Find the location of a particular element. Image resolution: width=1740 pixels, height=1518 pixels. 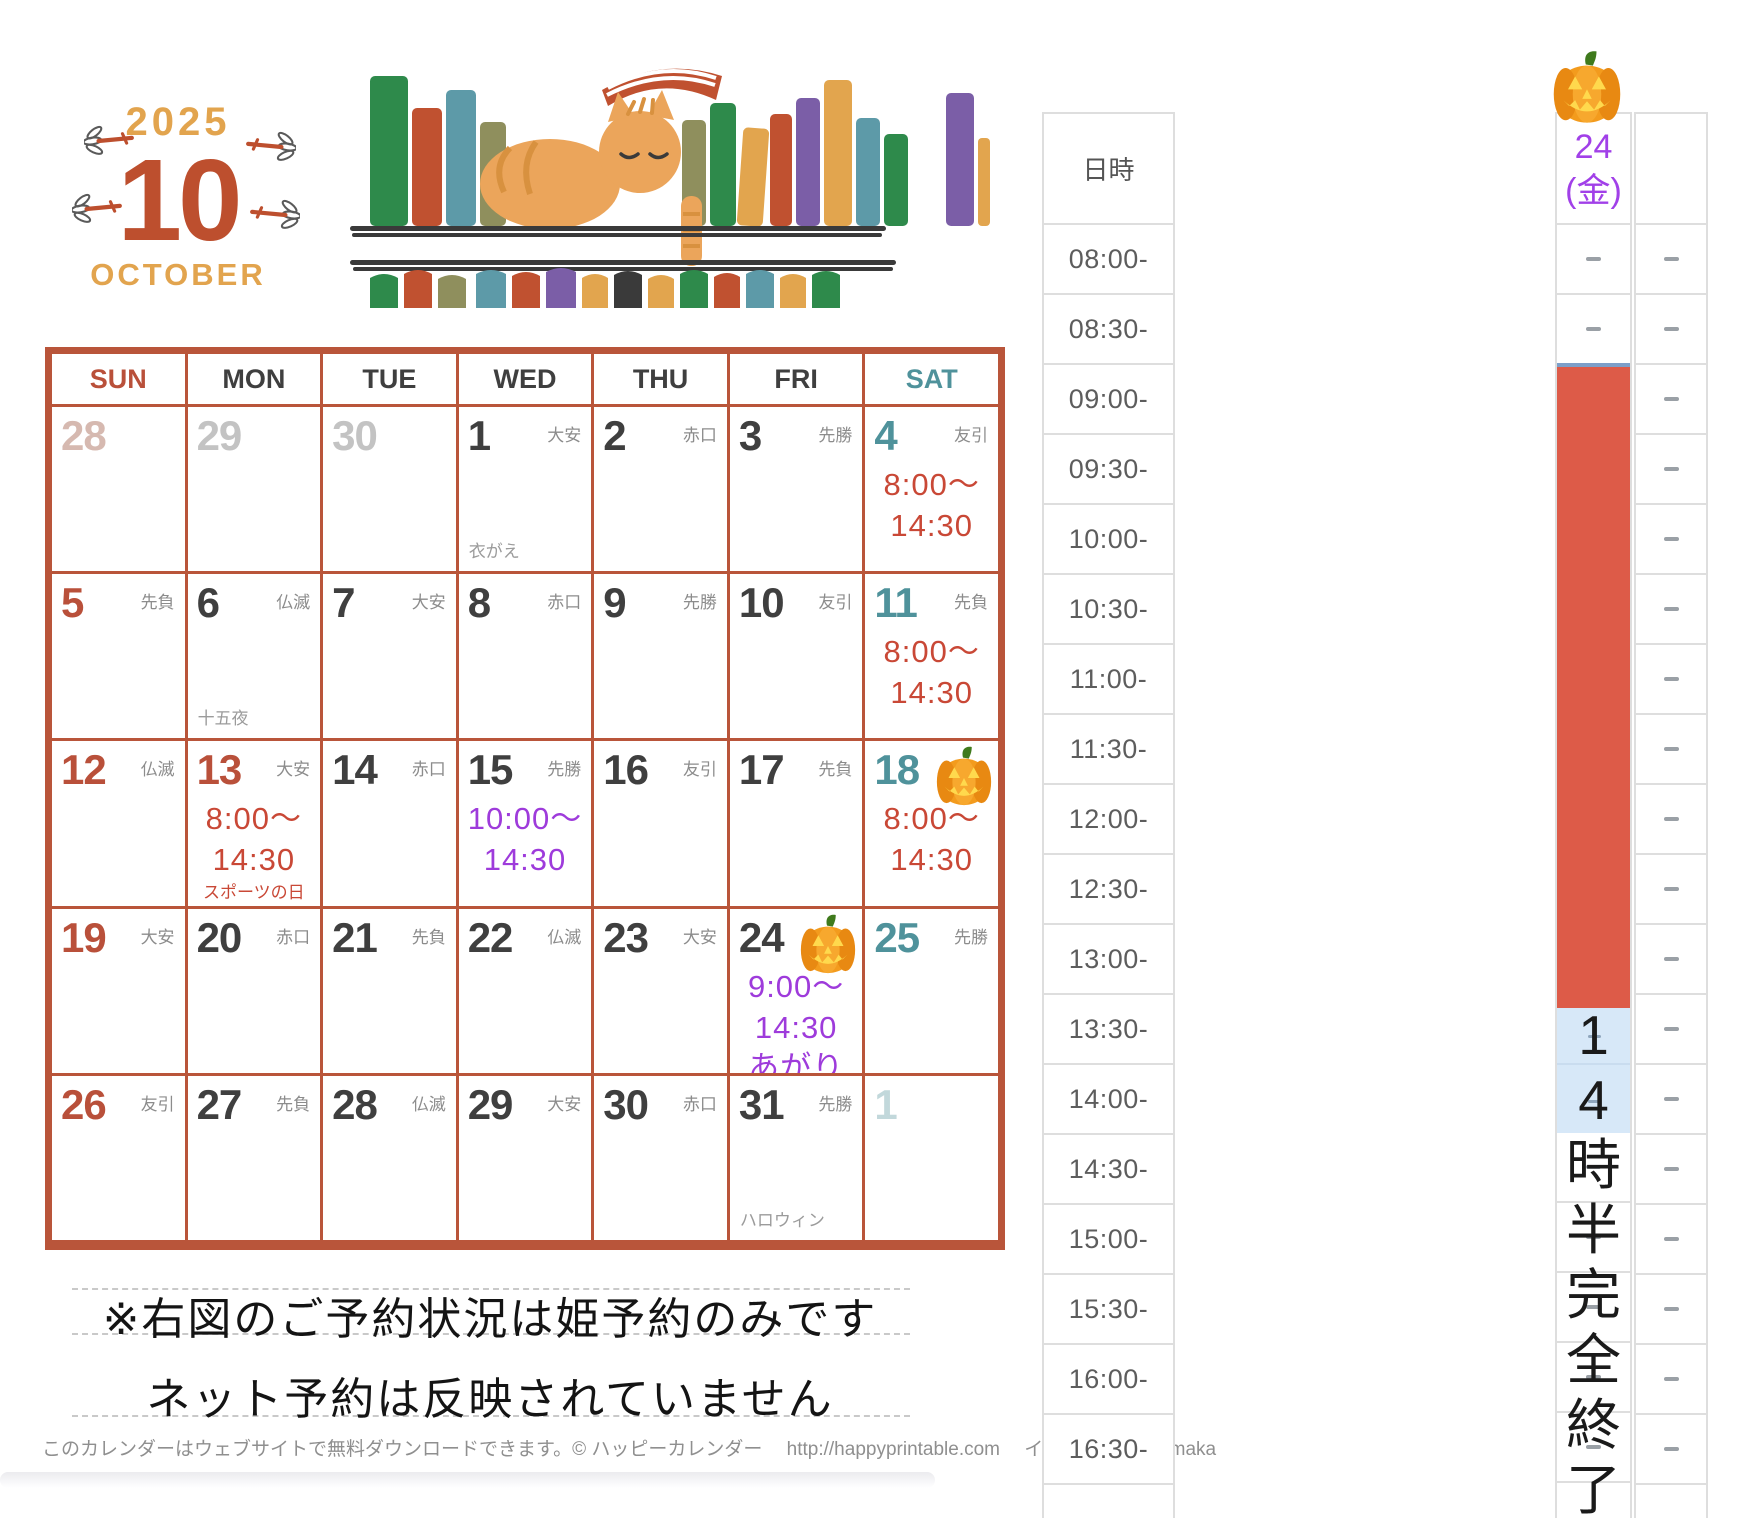

calendar-cell-30: 30 赤口 is located at coordinates (660, 1157).